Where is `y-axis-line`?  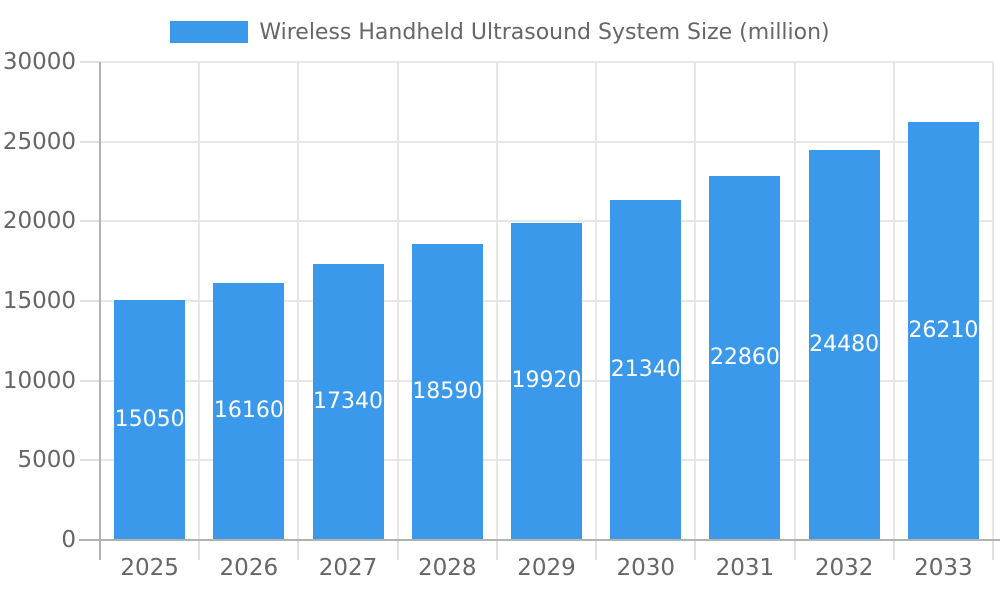
y-axis-line is located at coordinates (100, 311).